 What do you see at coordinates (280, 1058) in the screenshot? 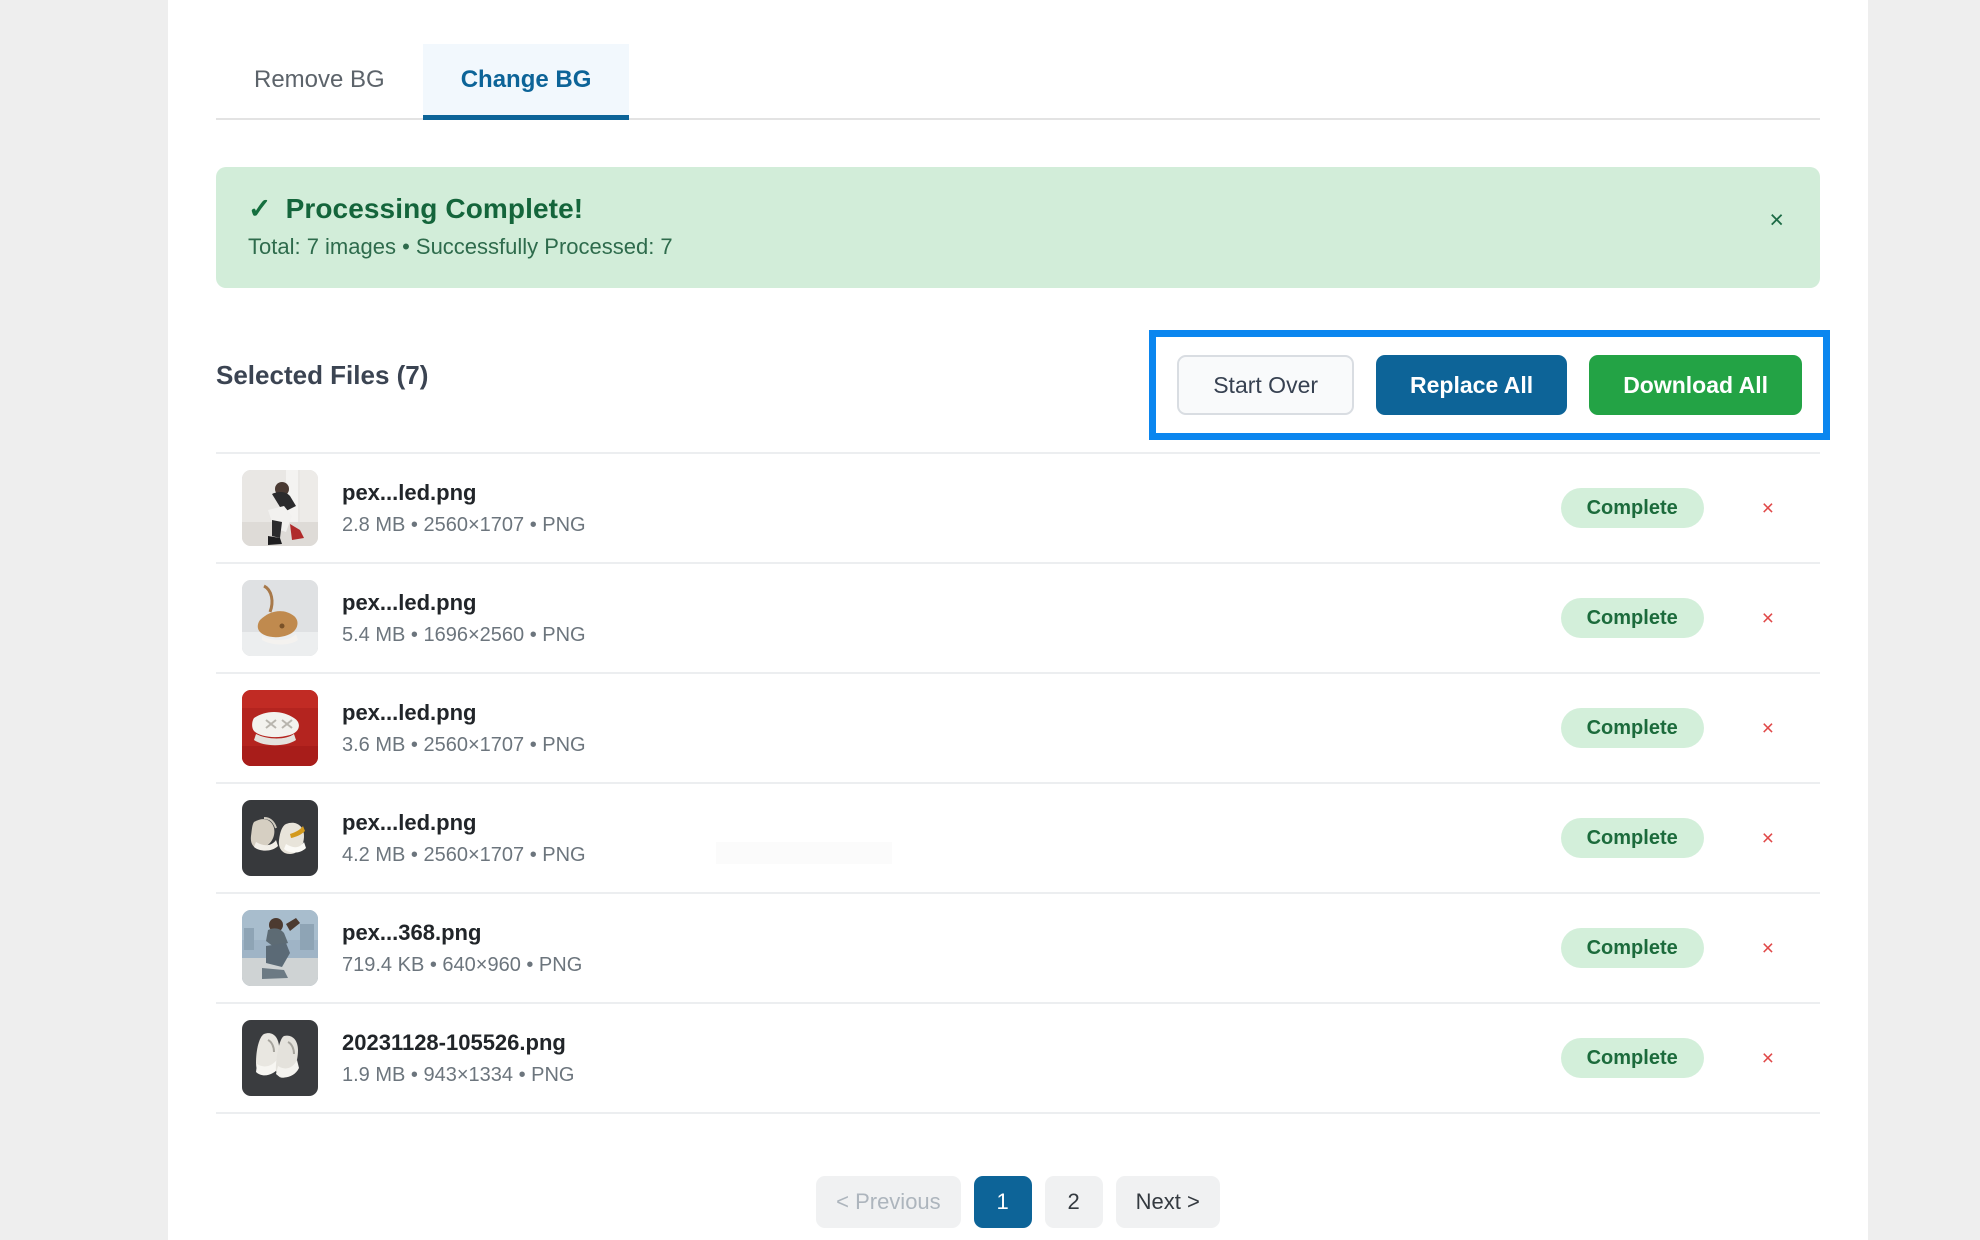
I see `file-thumbnail-white-shoes-dark` at bounding box center [280, 1058].